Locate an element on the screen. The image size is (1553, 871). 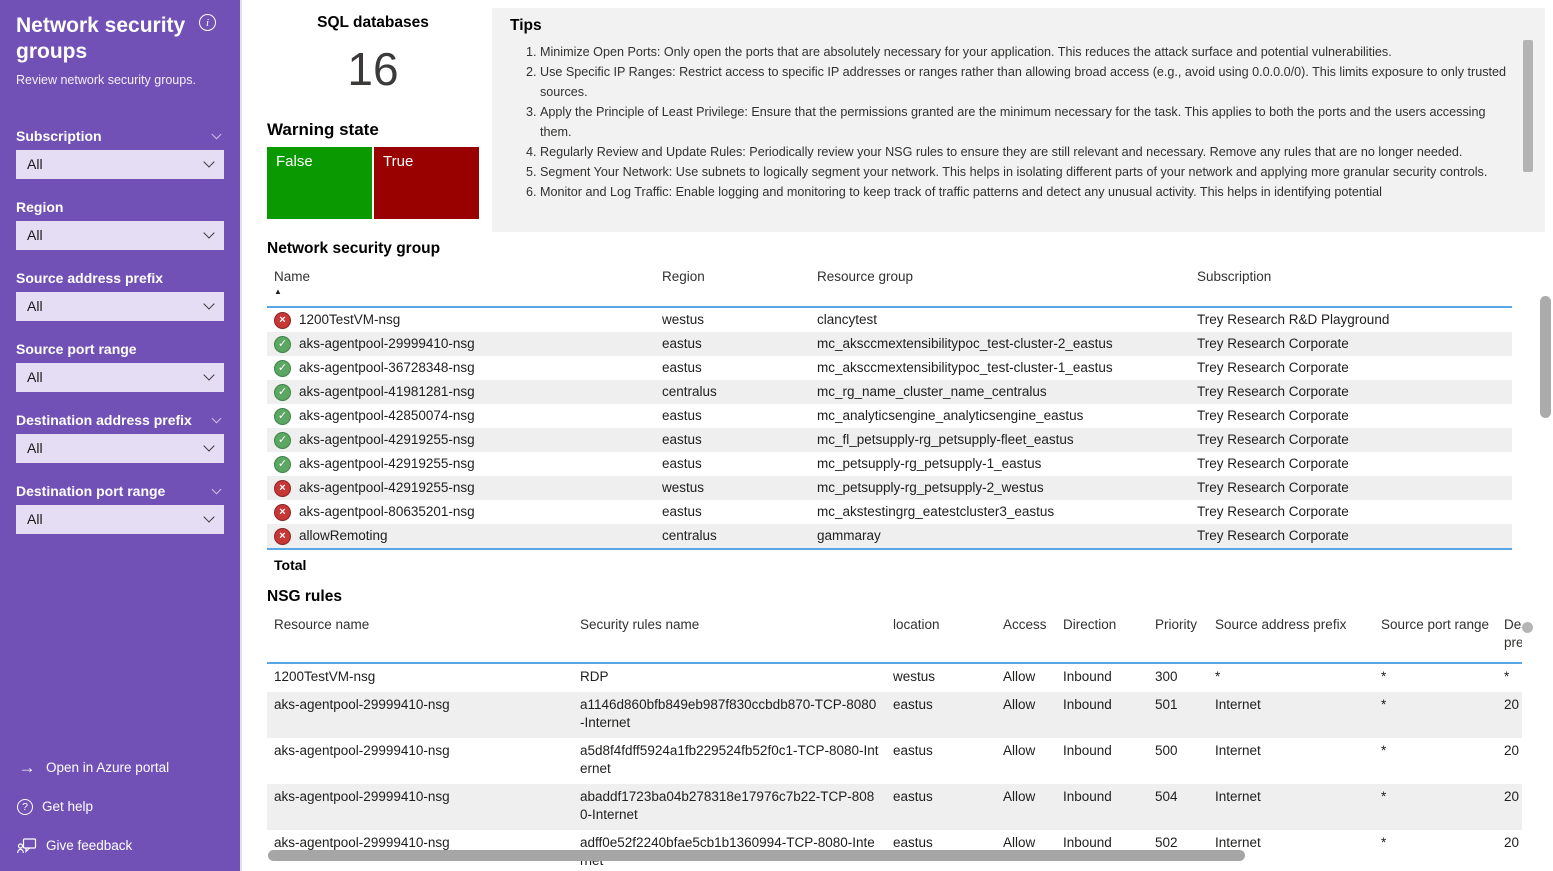
info-icon: i is located at coordinates (207, 22).